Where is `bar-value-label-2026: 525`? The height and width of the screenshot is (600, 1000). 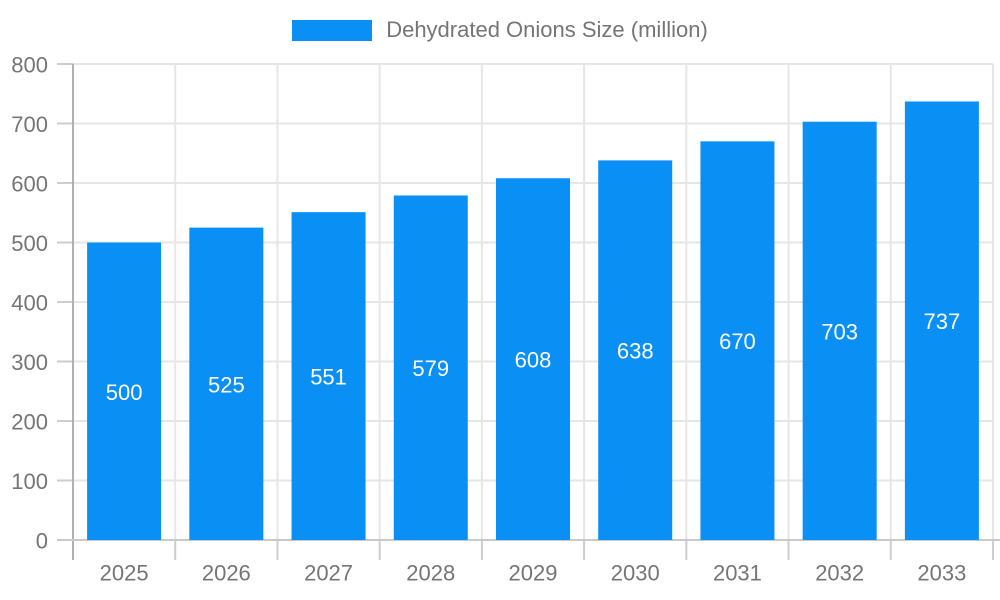 bar-value-label-2026: 525 is located at coordinates (226, 384).